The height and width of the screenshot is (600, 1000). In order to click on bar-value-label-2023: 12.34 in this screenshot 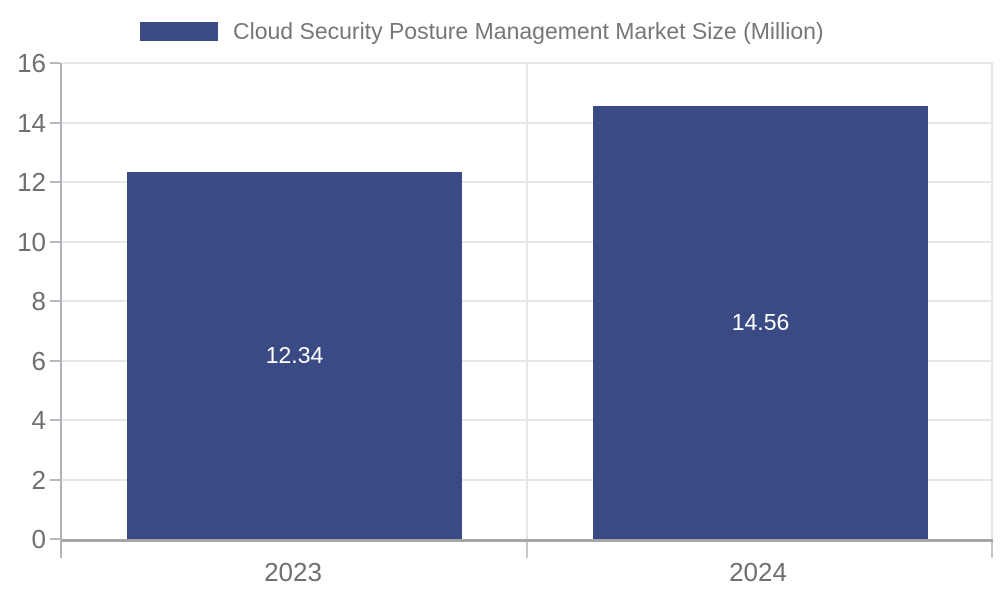, I will do `click(294, 355)`.